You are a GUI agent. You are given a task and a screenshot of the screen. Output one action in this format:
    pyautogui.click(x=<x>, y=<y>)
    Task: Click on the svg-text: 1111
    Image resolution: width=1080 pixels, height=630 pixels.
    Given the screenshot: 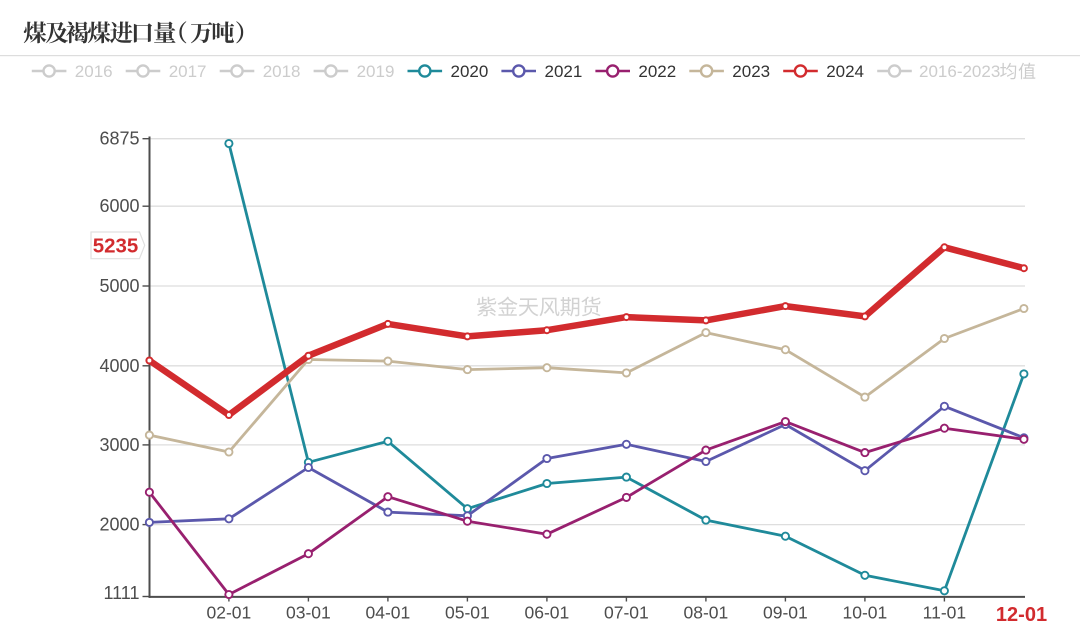 What is the action you would take?
    pyautogui.click(x=121, y=593)
    